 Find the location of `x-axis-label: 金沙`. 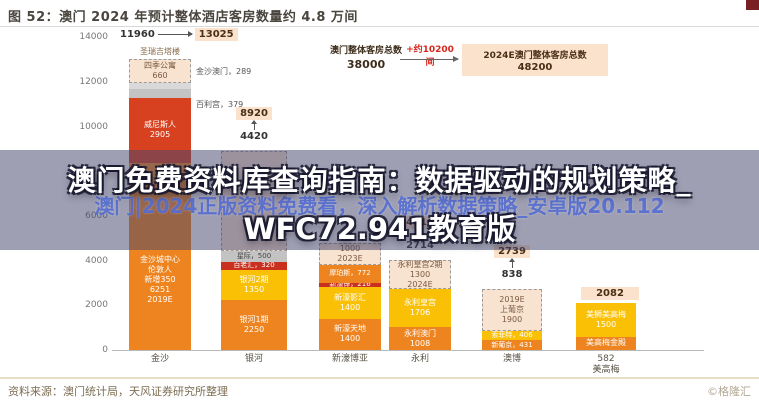

x-axis-label: 金沙 is located at coordinates (159, 359).